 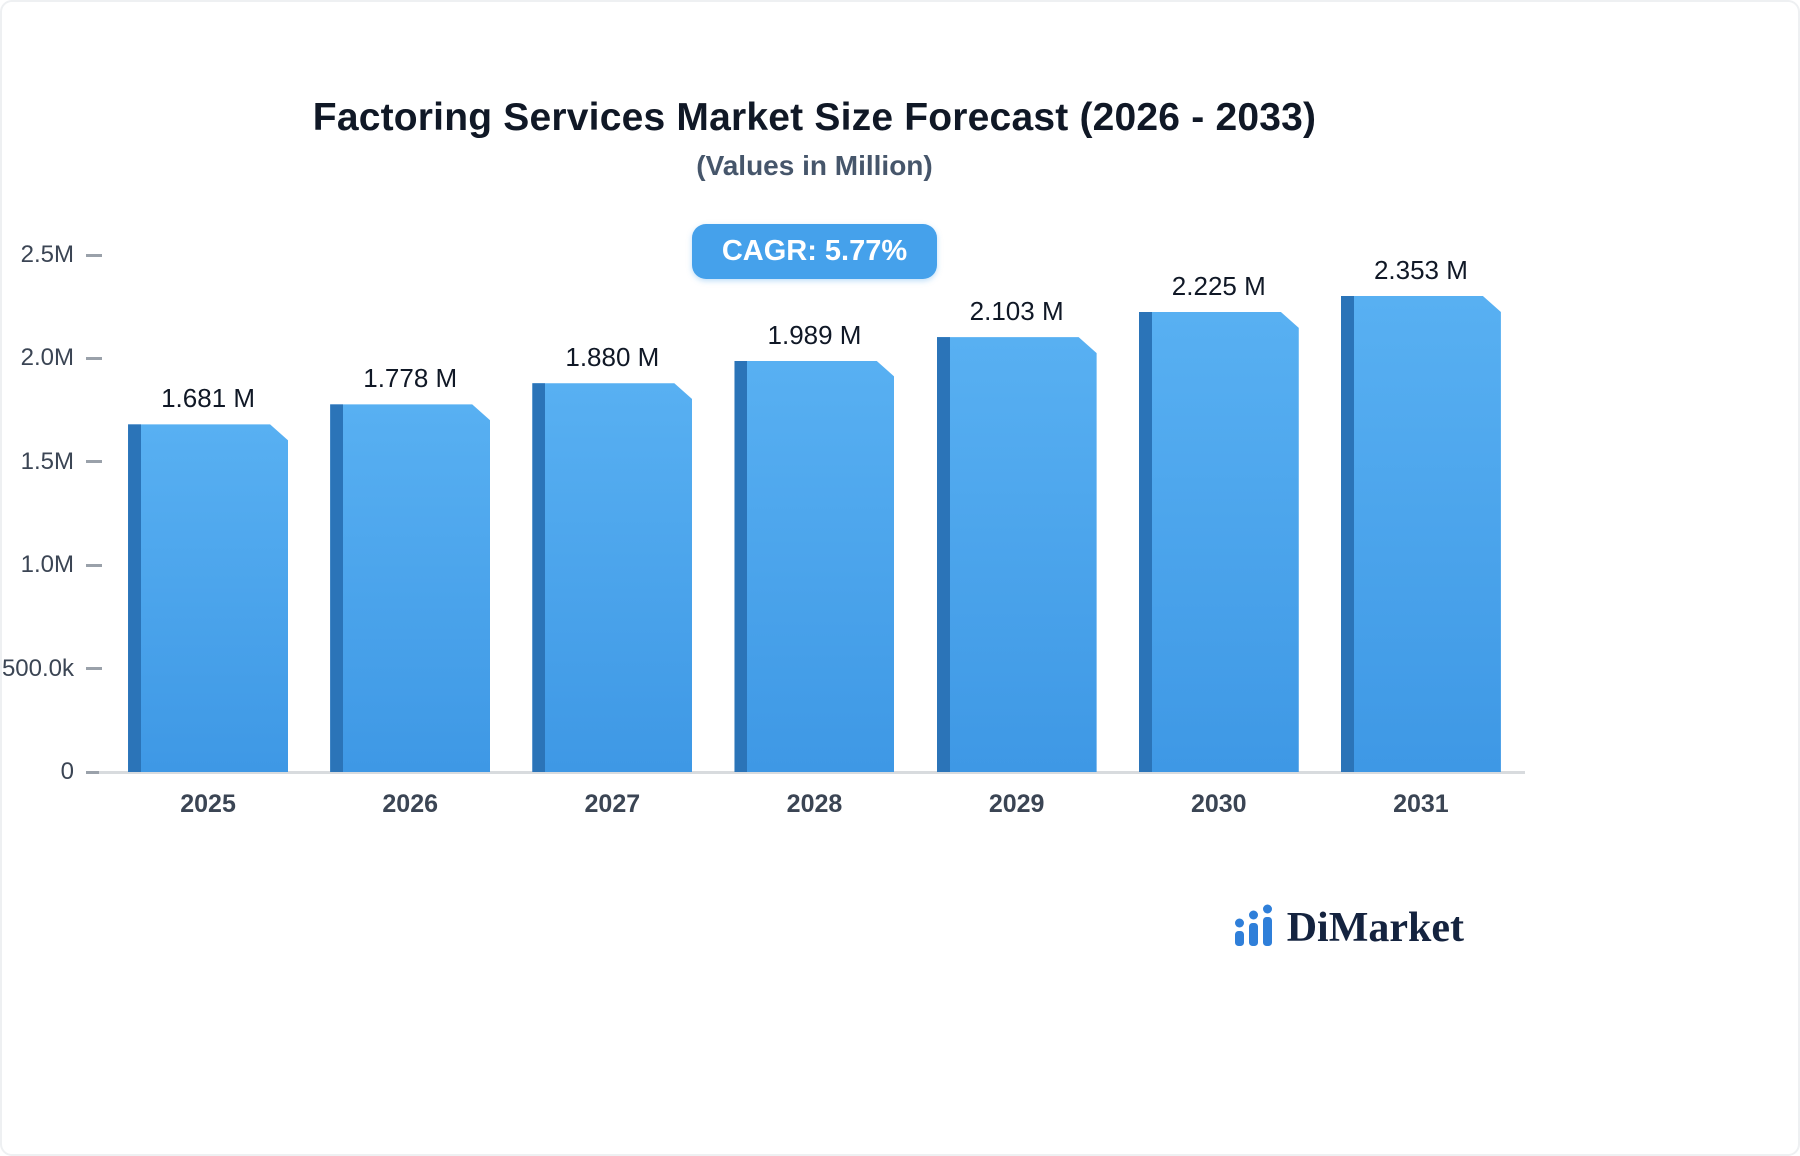 I want to click on bar-group-2028: 1.989 M, so click(x=814, y=513).